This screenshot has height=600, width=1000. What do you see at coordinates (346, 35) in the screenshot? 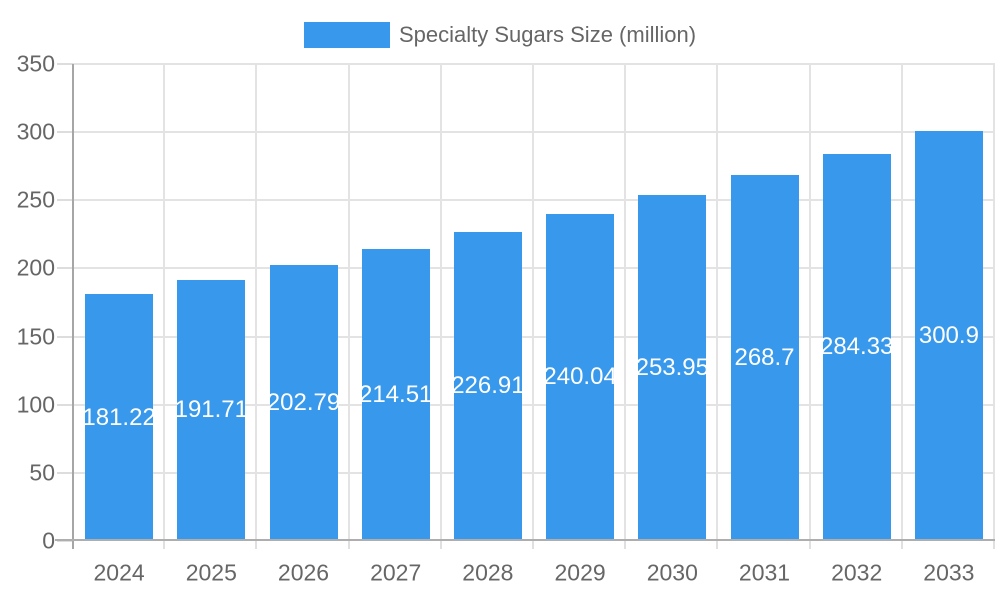
I see `legend-swatch` at bounding box center [346, 35].